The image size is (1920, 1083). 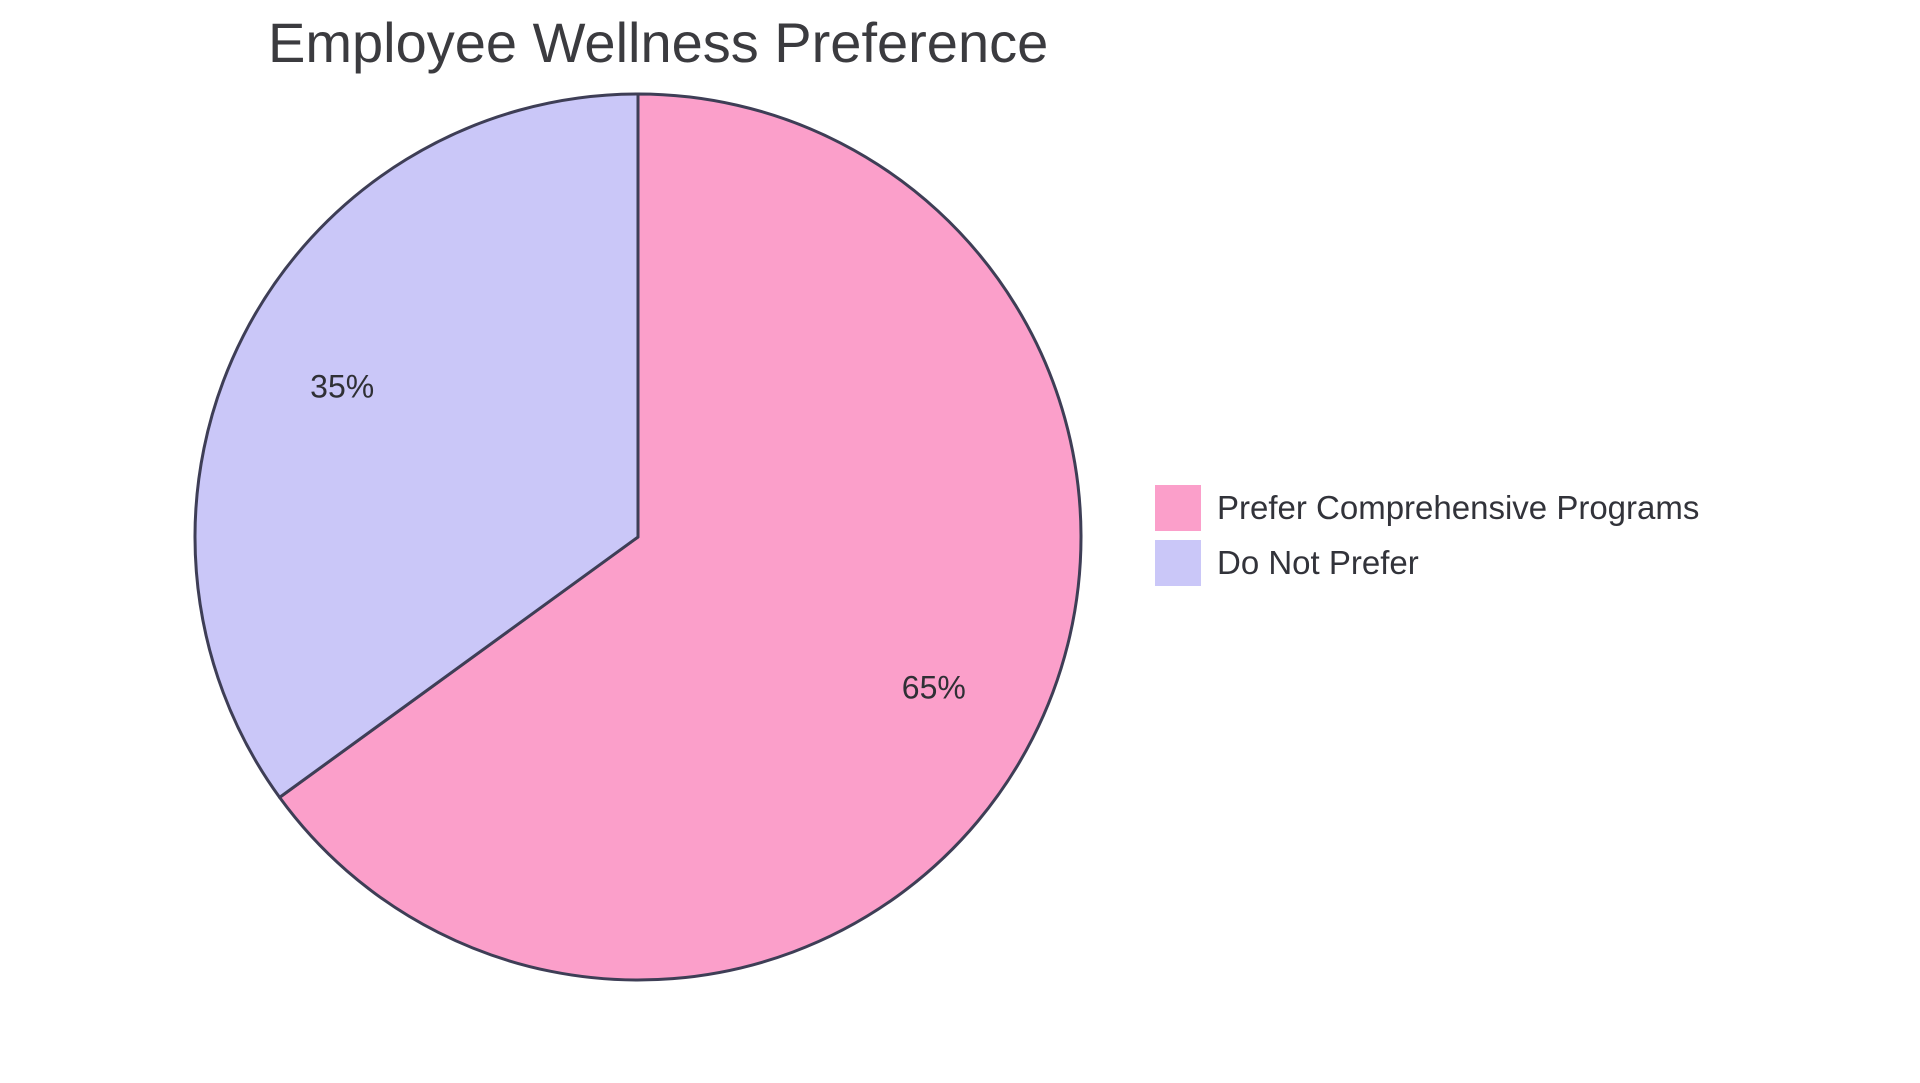 I want to click on legend-swatch-lavender, so click(x=1178, y=563).